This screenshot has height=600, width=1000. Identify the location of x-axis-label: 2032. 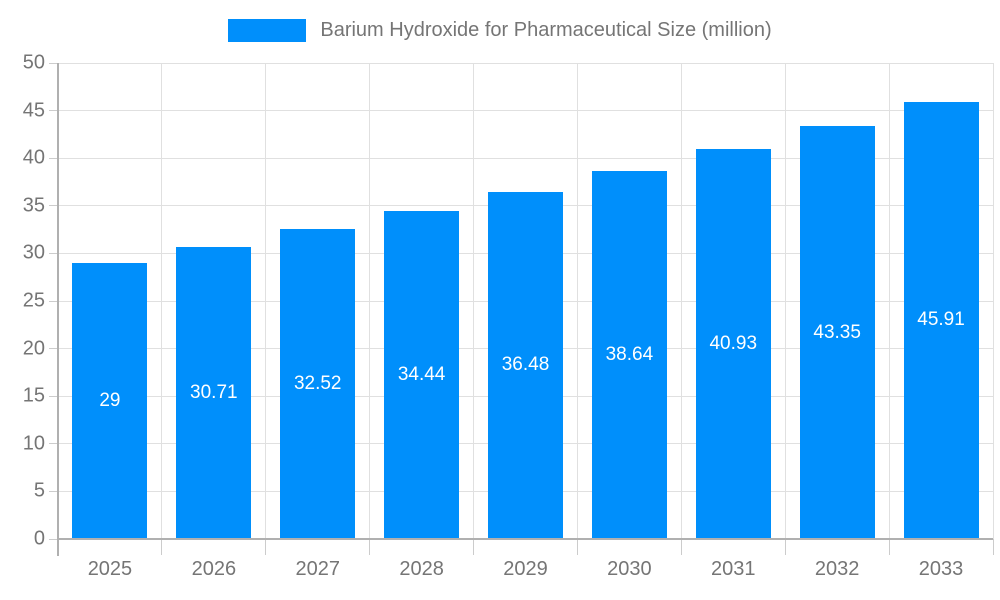
(837, 569).